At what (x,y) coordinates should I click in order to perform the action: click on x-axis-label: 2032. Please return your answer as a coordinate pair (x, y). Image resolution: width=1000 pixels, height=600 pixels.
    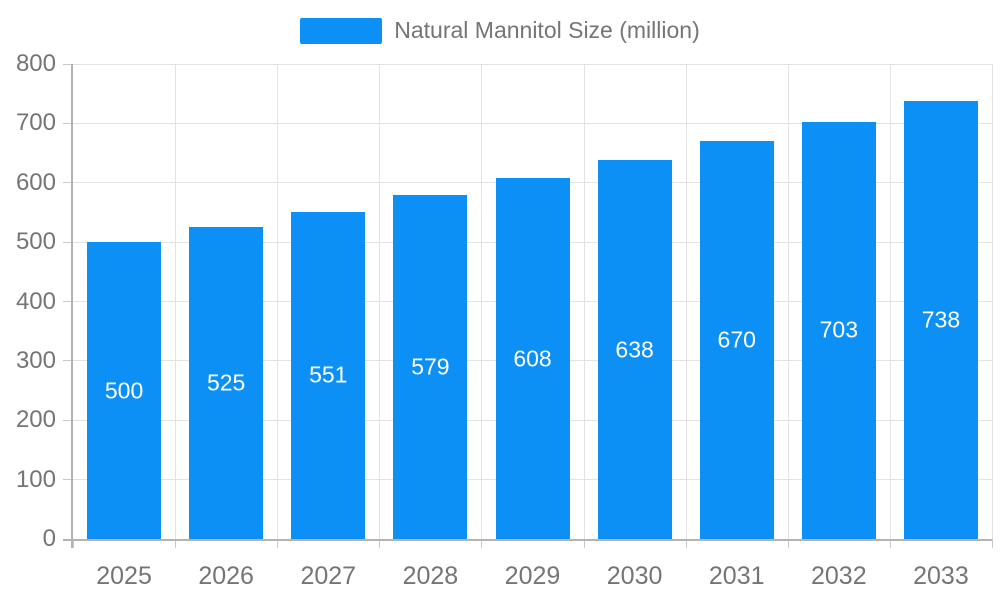
    Looking at the image, I should click on (839, 576).